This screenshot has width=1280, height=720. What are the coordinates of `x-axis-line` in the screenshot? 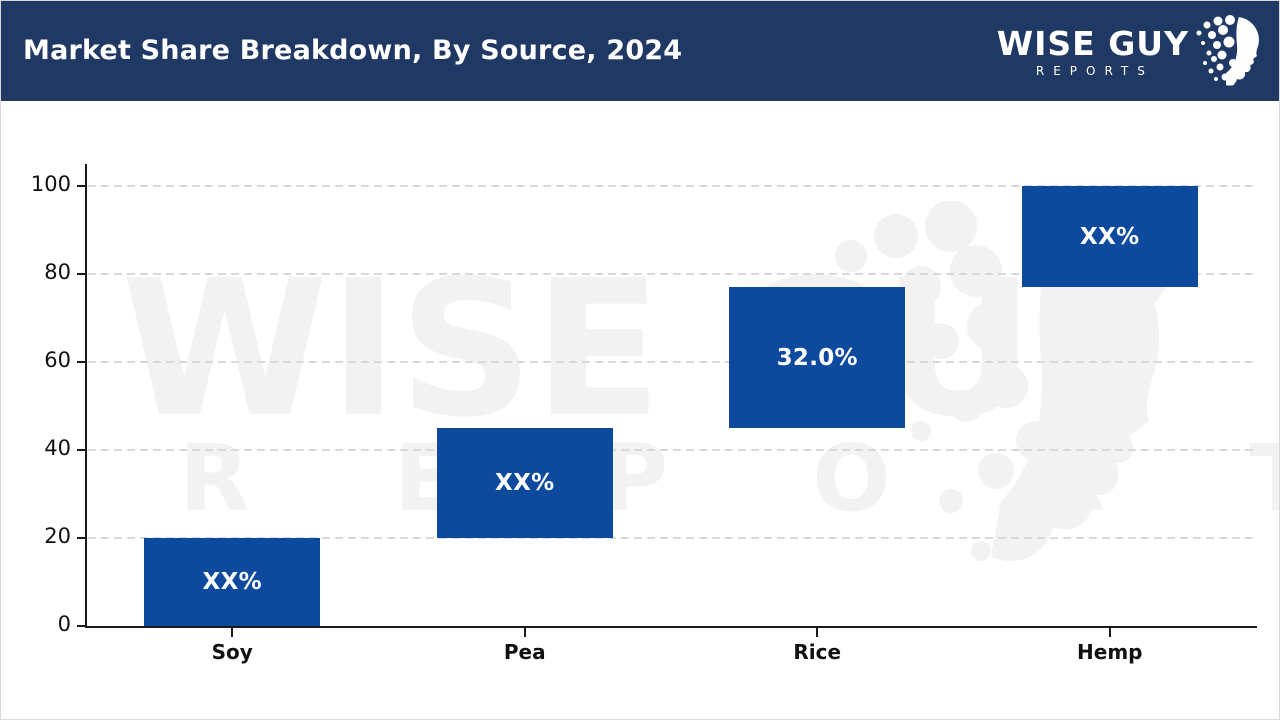 It's located at (671, 627).